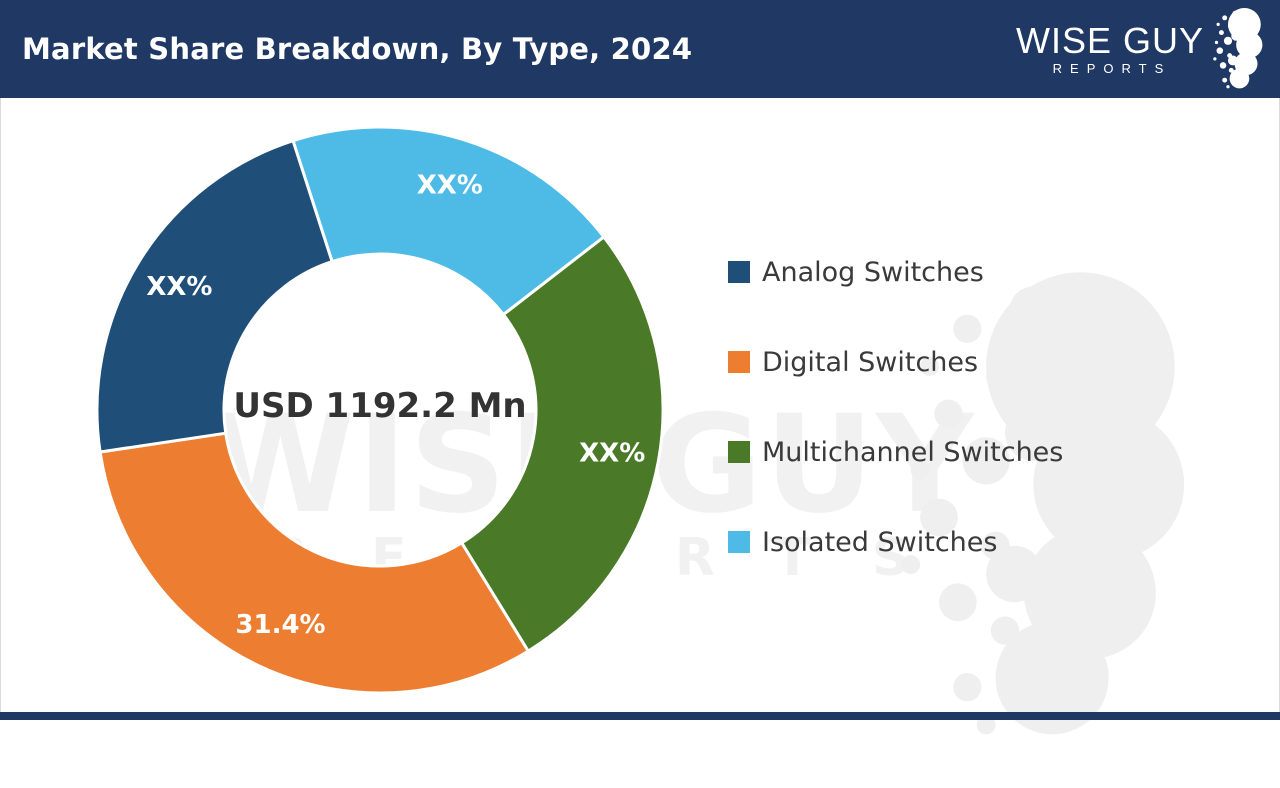  I want to click on logo-wordmark-line2: REPORTS, so click(1112, 68).